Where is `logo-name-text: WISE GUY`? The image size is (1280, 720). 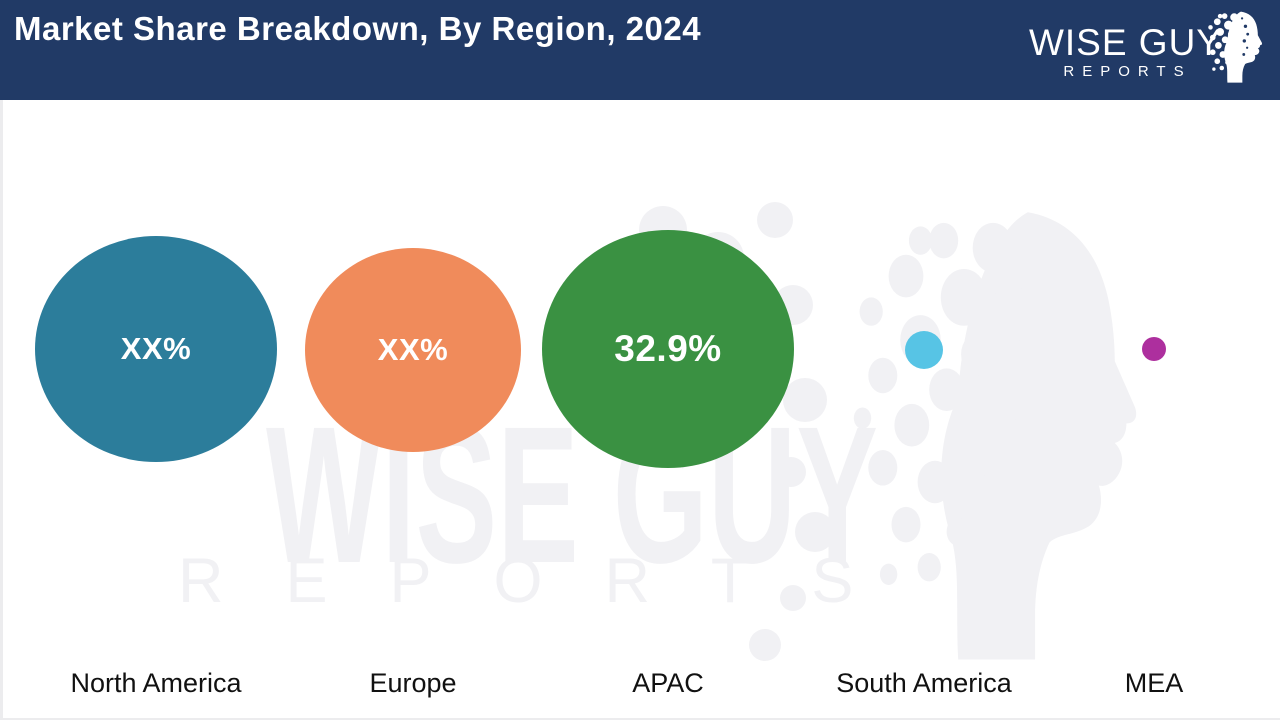
logo-name-text: WISE GUY is located at coordinates (1125, 42).